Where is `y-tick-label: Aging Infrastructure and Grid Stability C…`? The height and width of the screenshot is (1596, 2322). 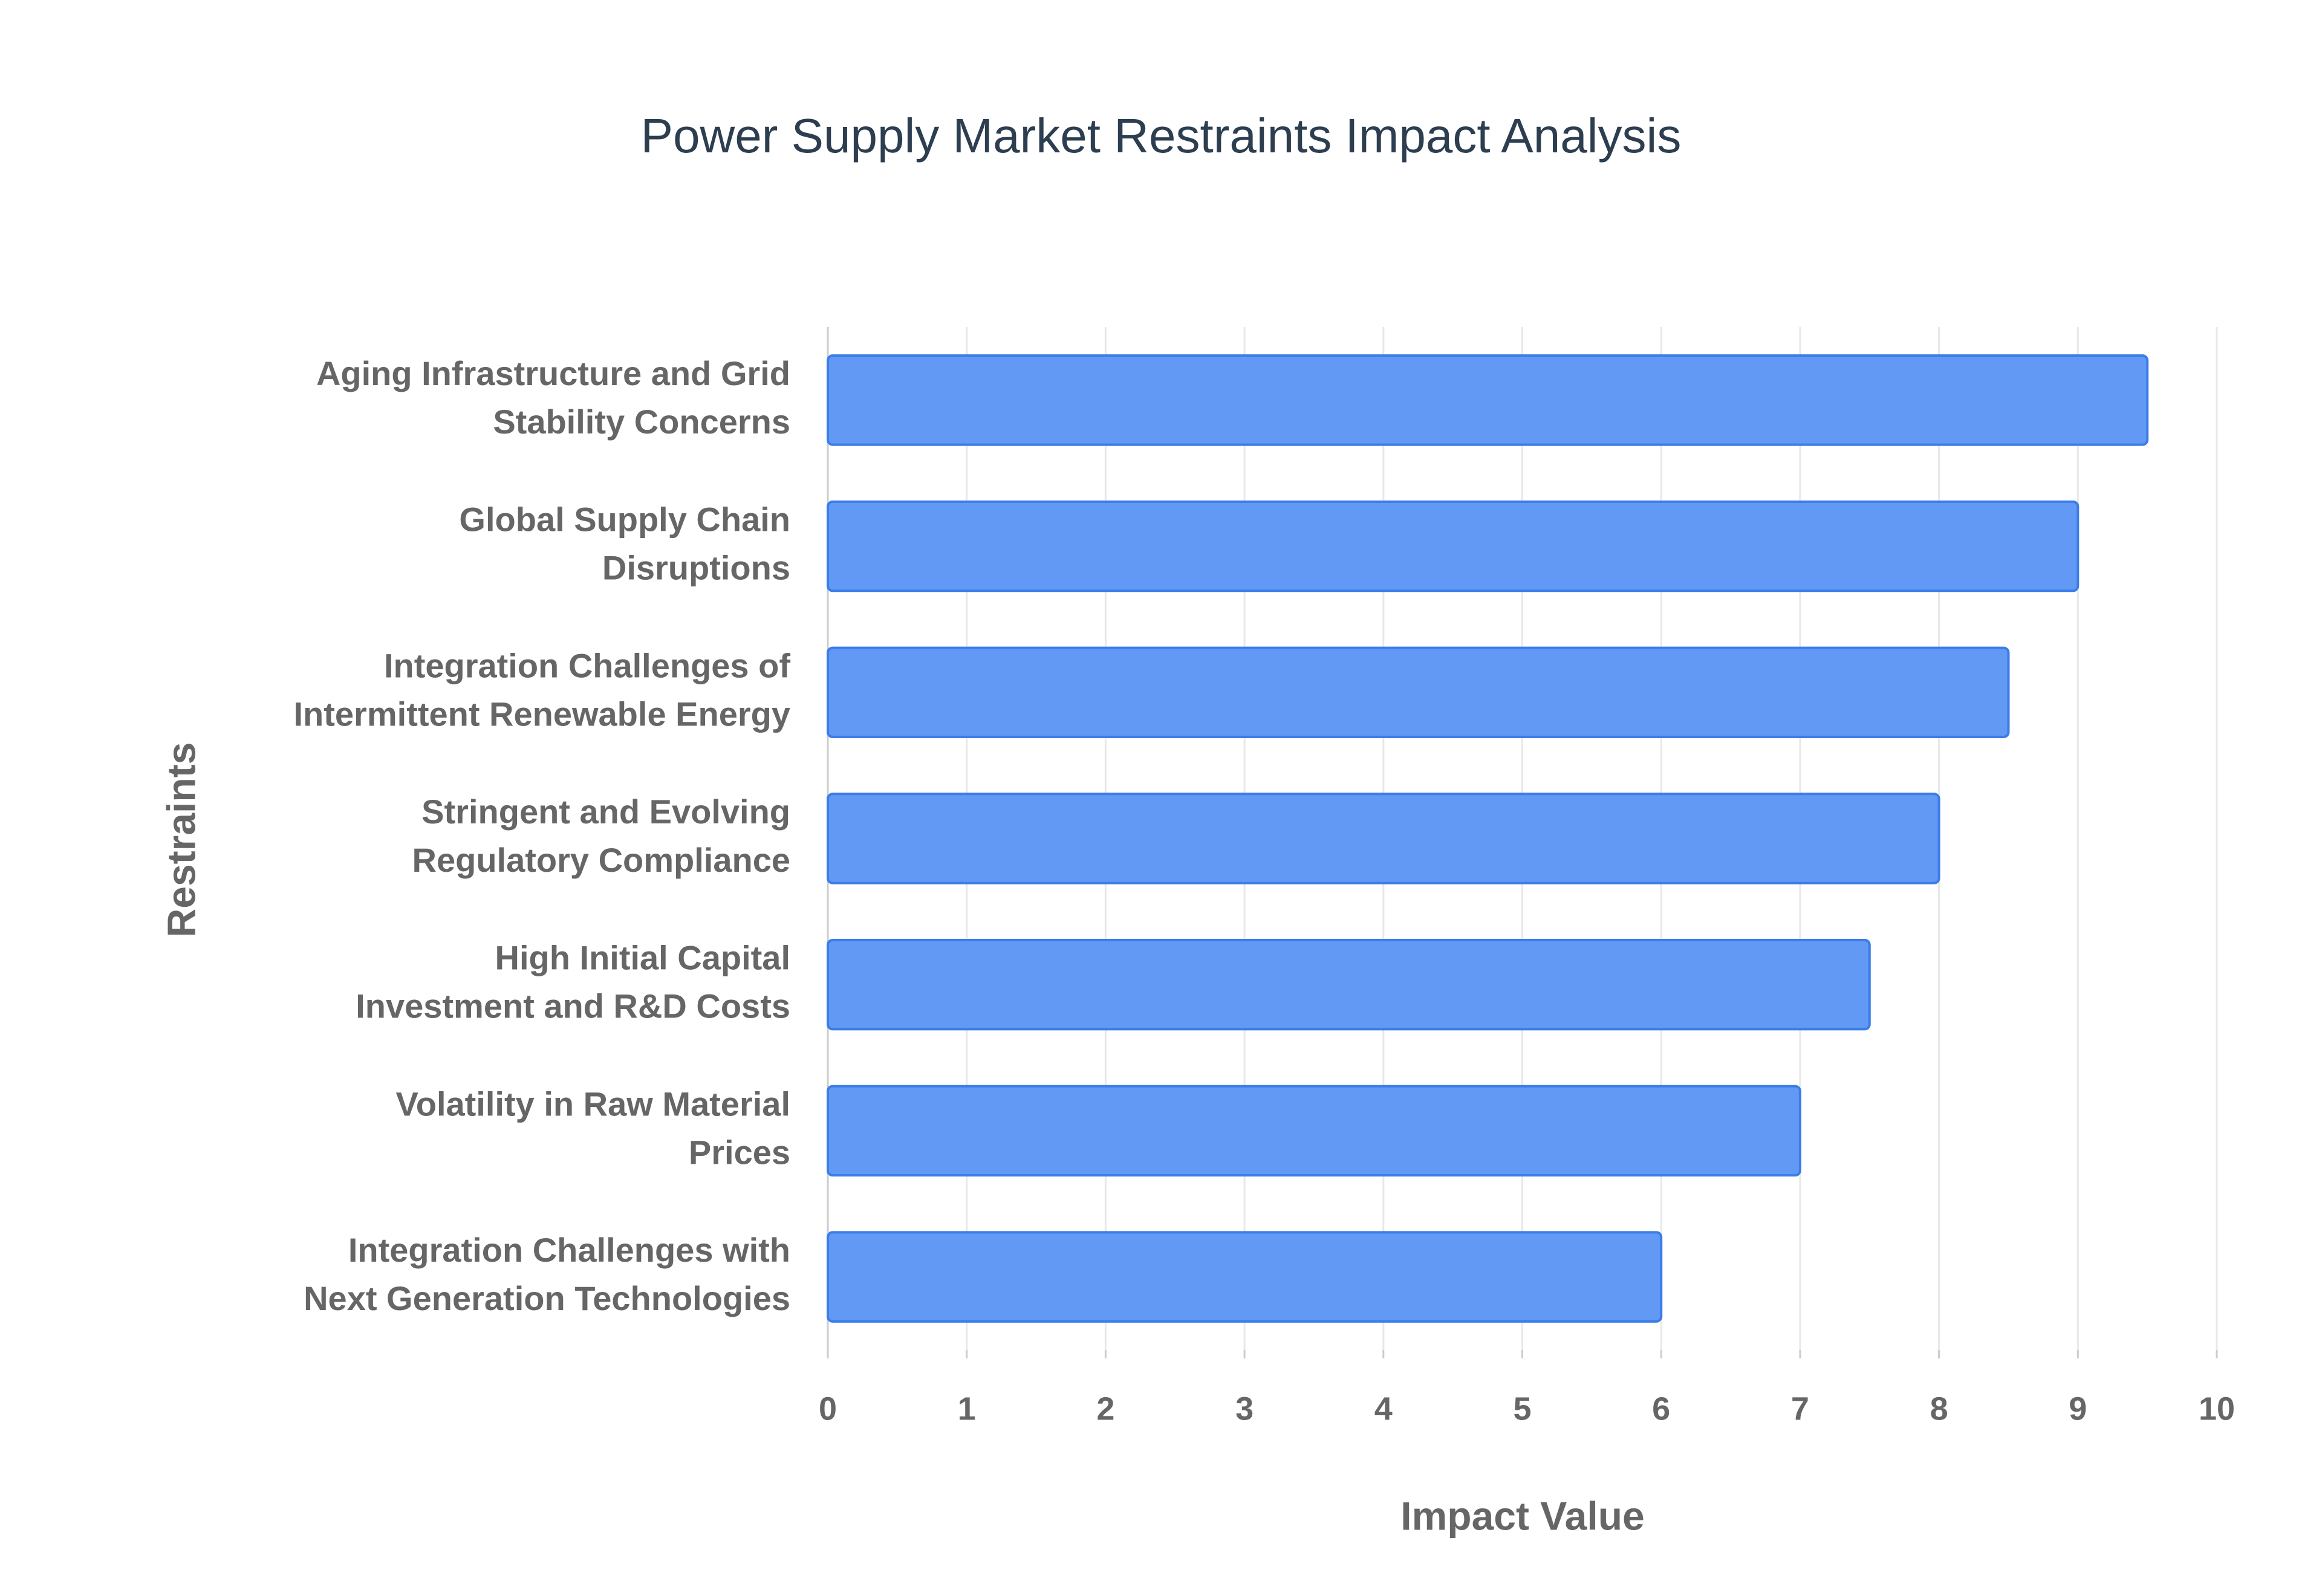 y-tick-label: Aging Infrastructure and Grid Stability C… is located at coordinates (553, 397).